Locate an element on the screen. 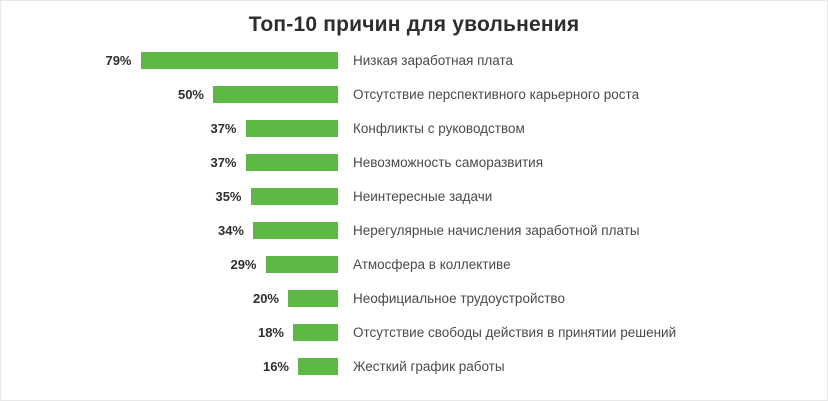 The height and width of the screenshot is (401, 828). chart-row: 79% Низкая заработная плата is located at coordinates (414, 60).